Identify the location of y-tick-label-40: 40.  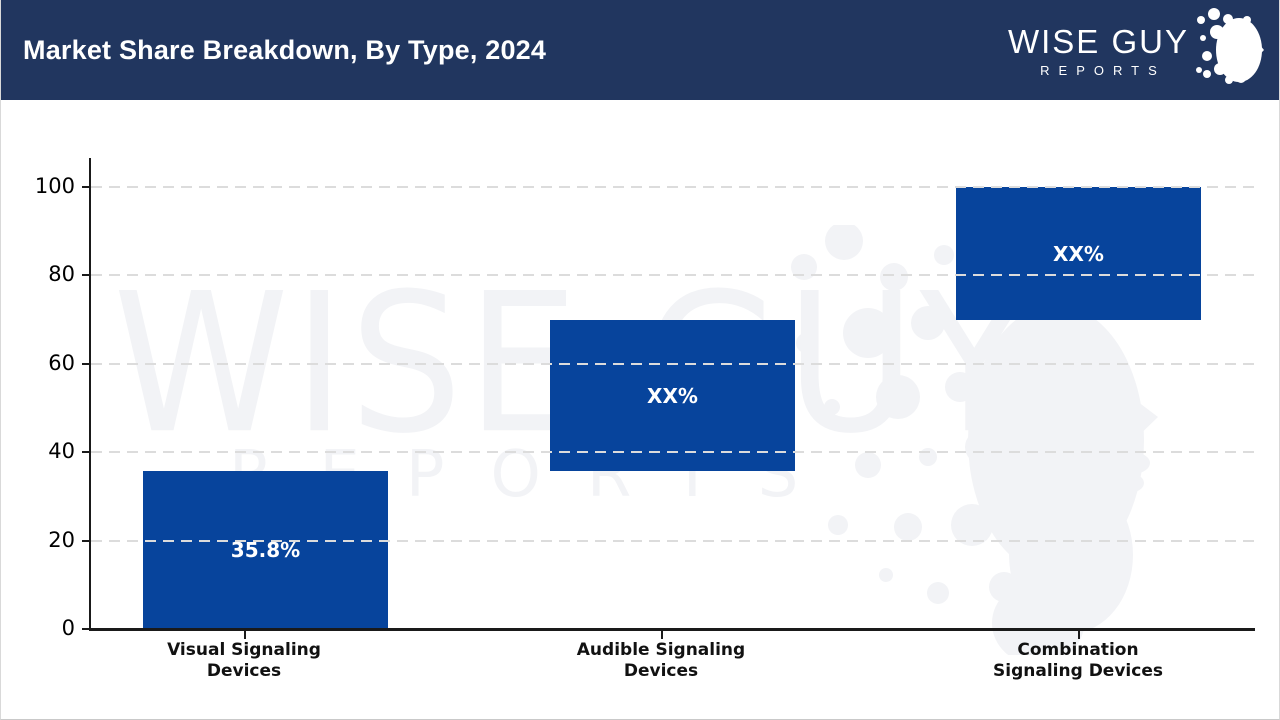
(61, 451).